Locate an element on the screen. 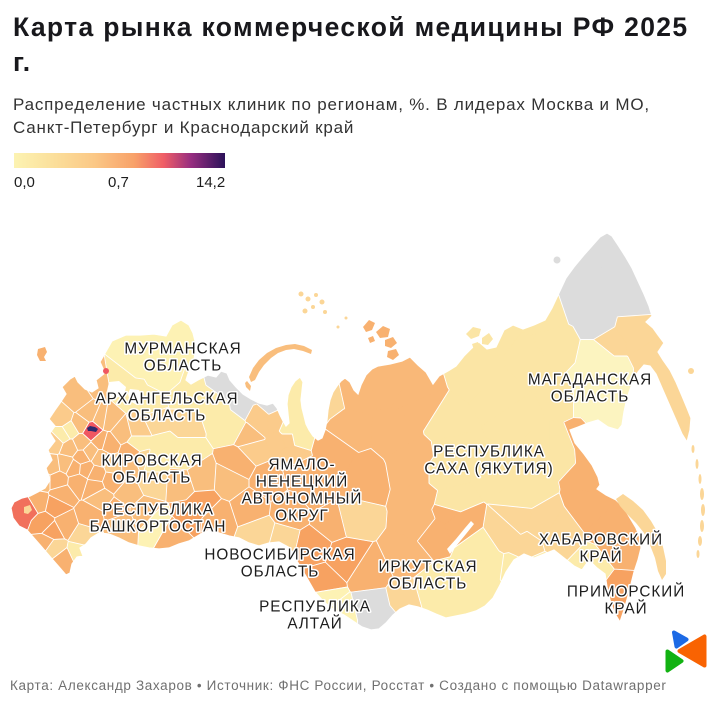 Image resolution: width=720 pixels, height=720 pixels. svg-text: ПРИМОРСКИЙ is located at coordinates (626, 592).